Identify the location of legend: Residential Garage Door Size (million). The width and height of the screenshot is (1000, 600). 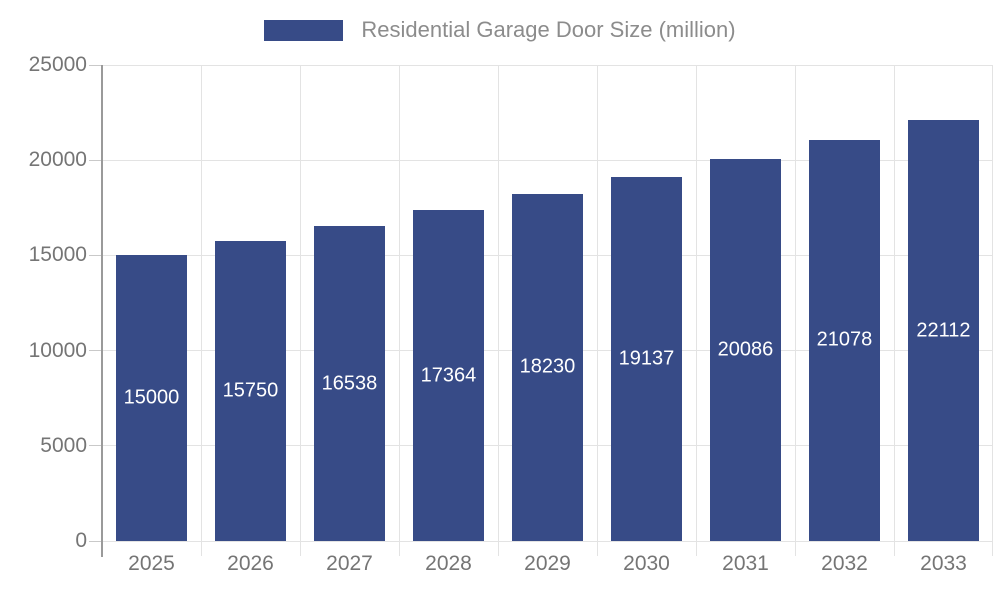
(500, 30).